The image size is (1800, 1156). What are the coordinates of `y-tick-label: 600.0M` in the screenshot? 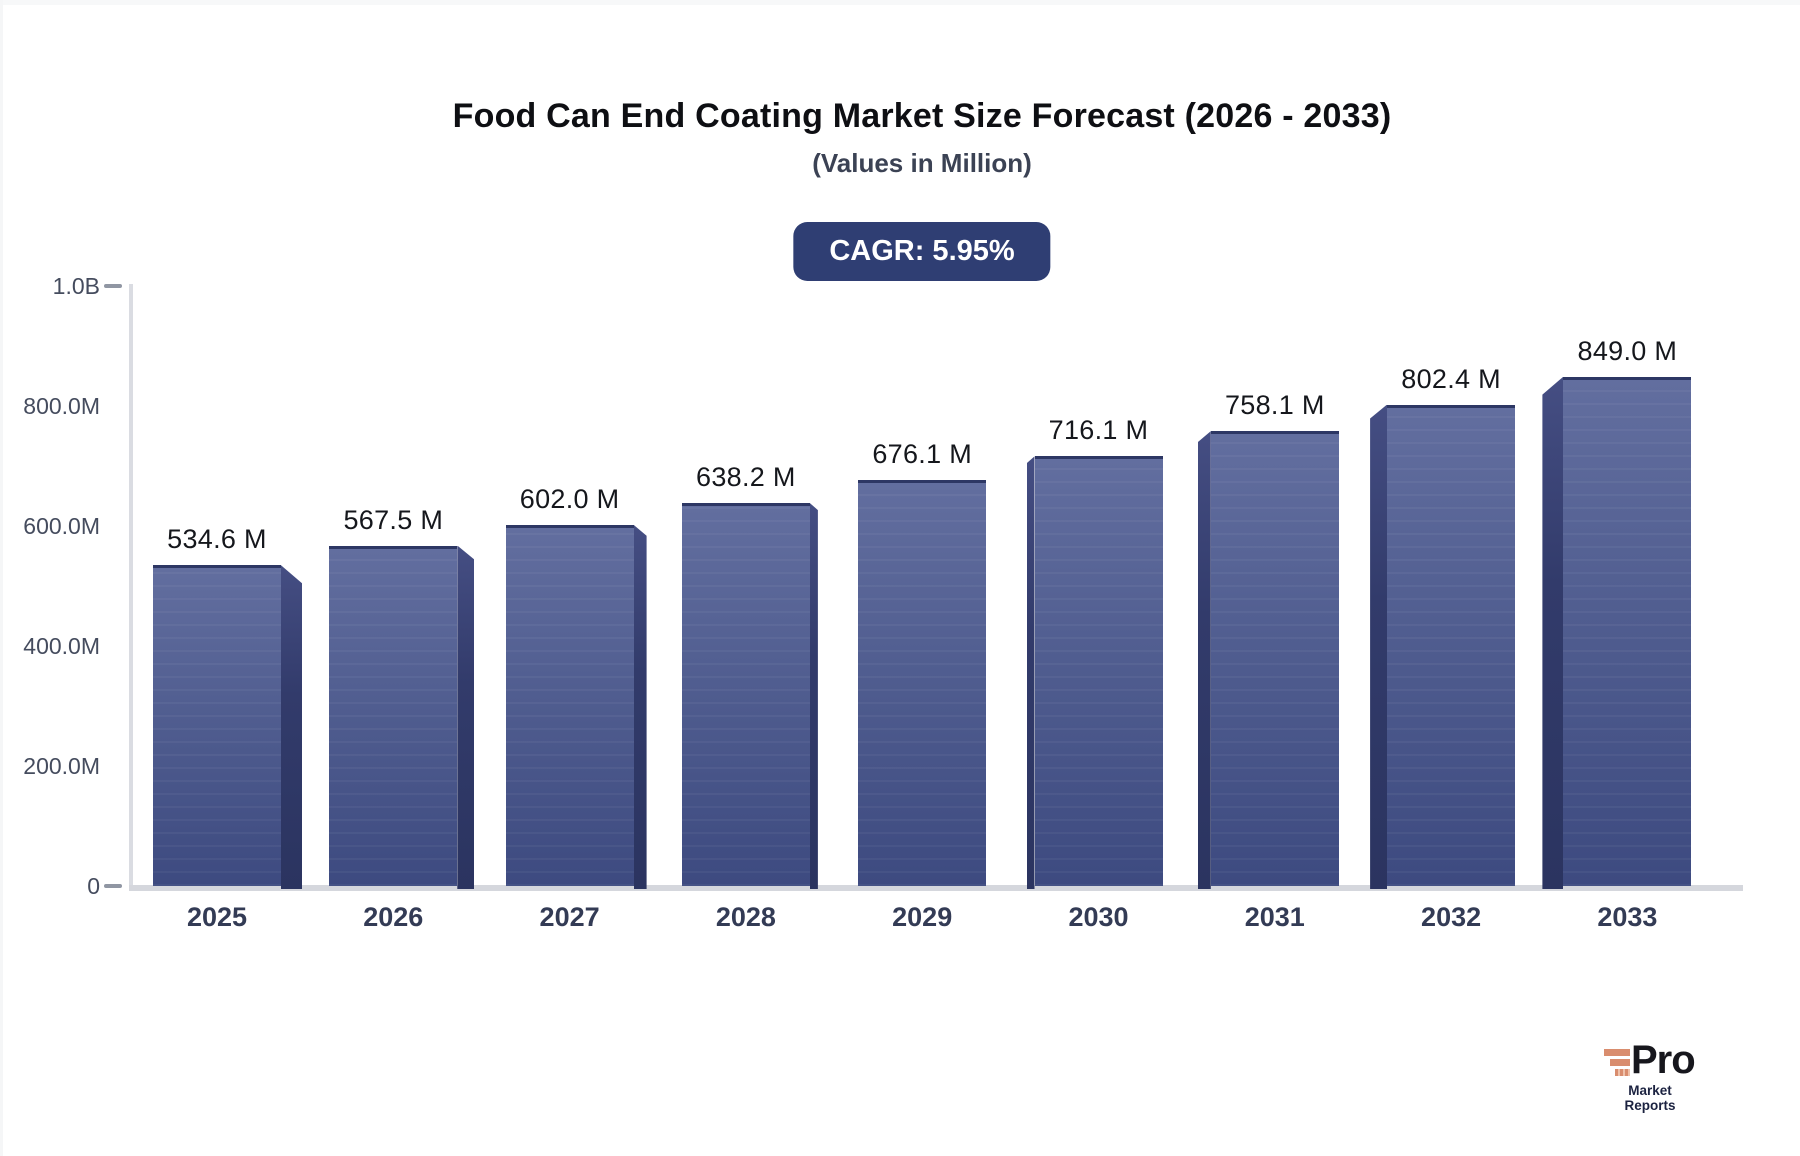 It's located at (61, 526).